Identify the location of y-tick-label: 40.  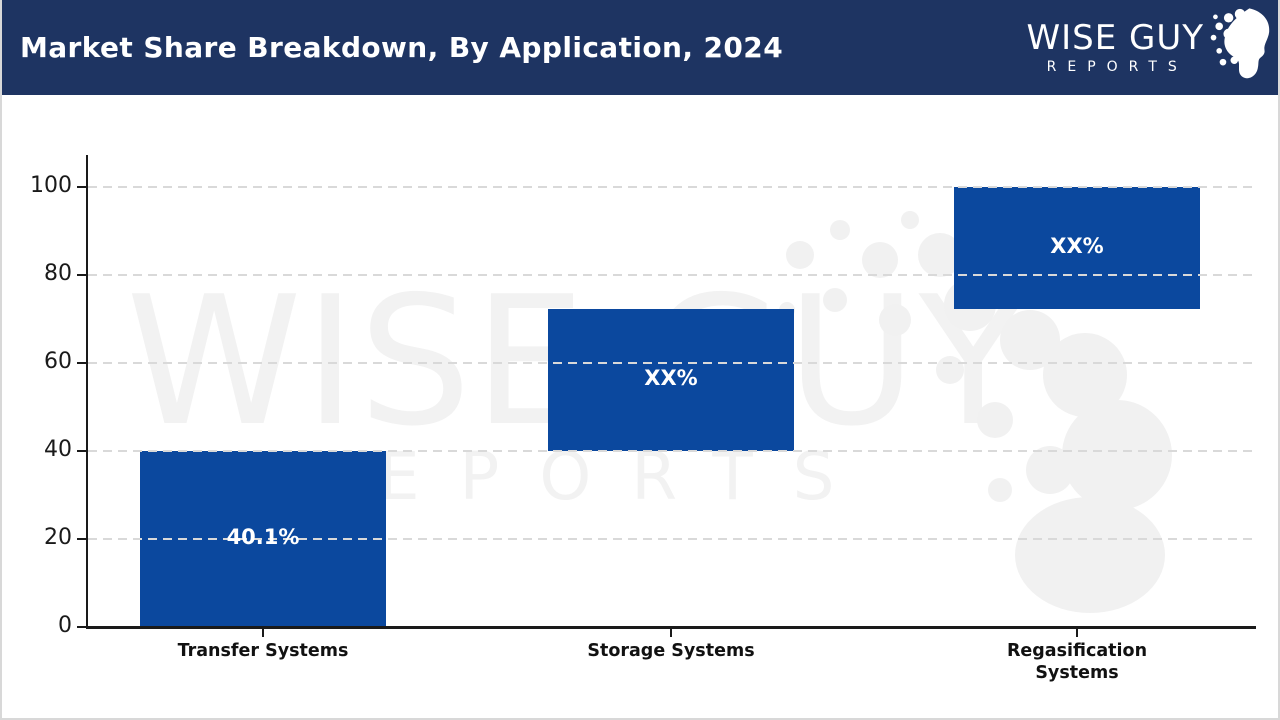
(58, 449).